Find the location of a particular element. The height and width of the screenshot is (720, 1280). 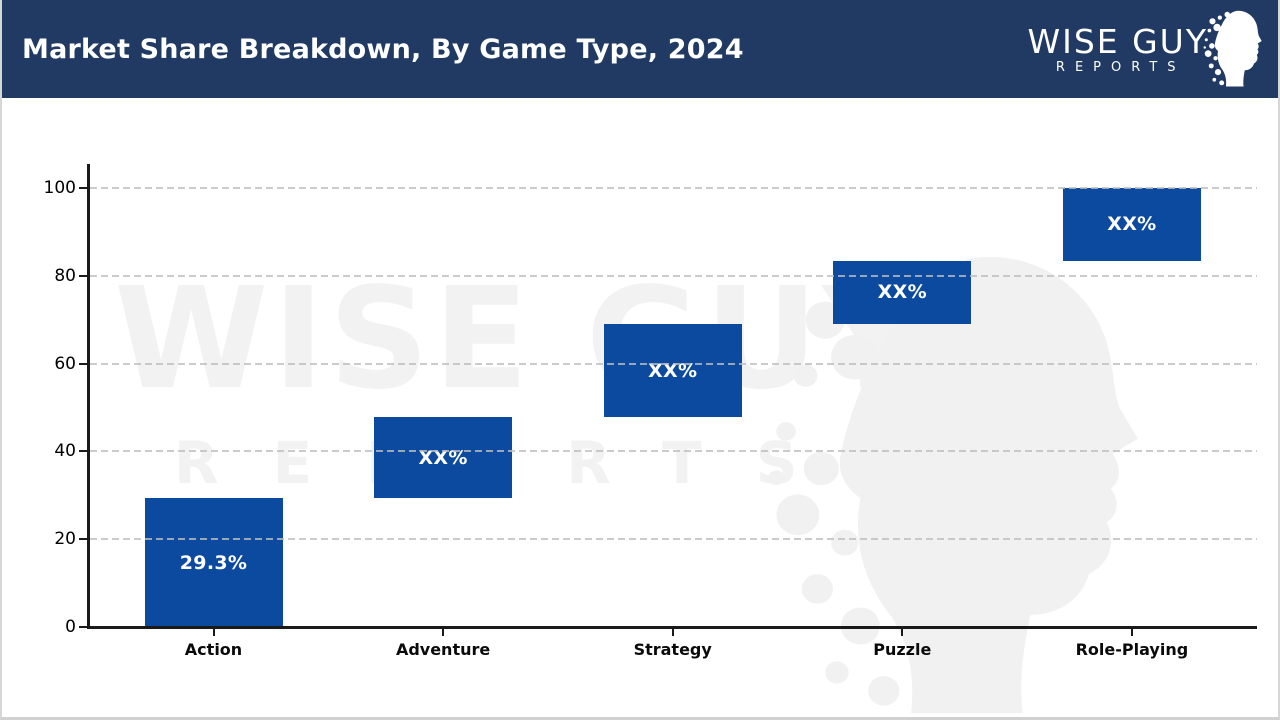

bar-strategy: XX% is located at coordinates (672, 371).